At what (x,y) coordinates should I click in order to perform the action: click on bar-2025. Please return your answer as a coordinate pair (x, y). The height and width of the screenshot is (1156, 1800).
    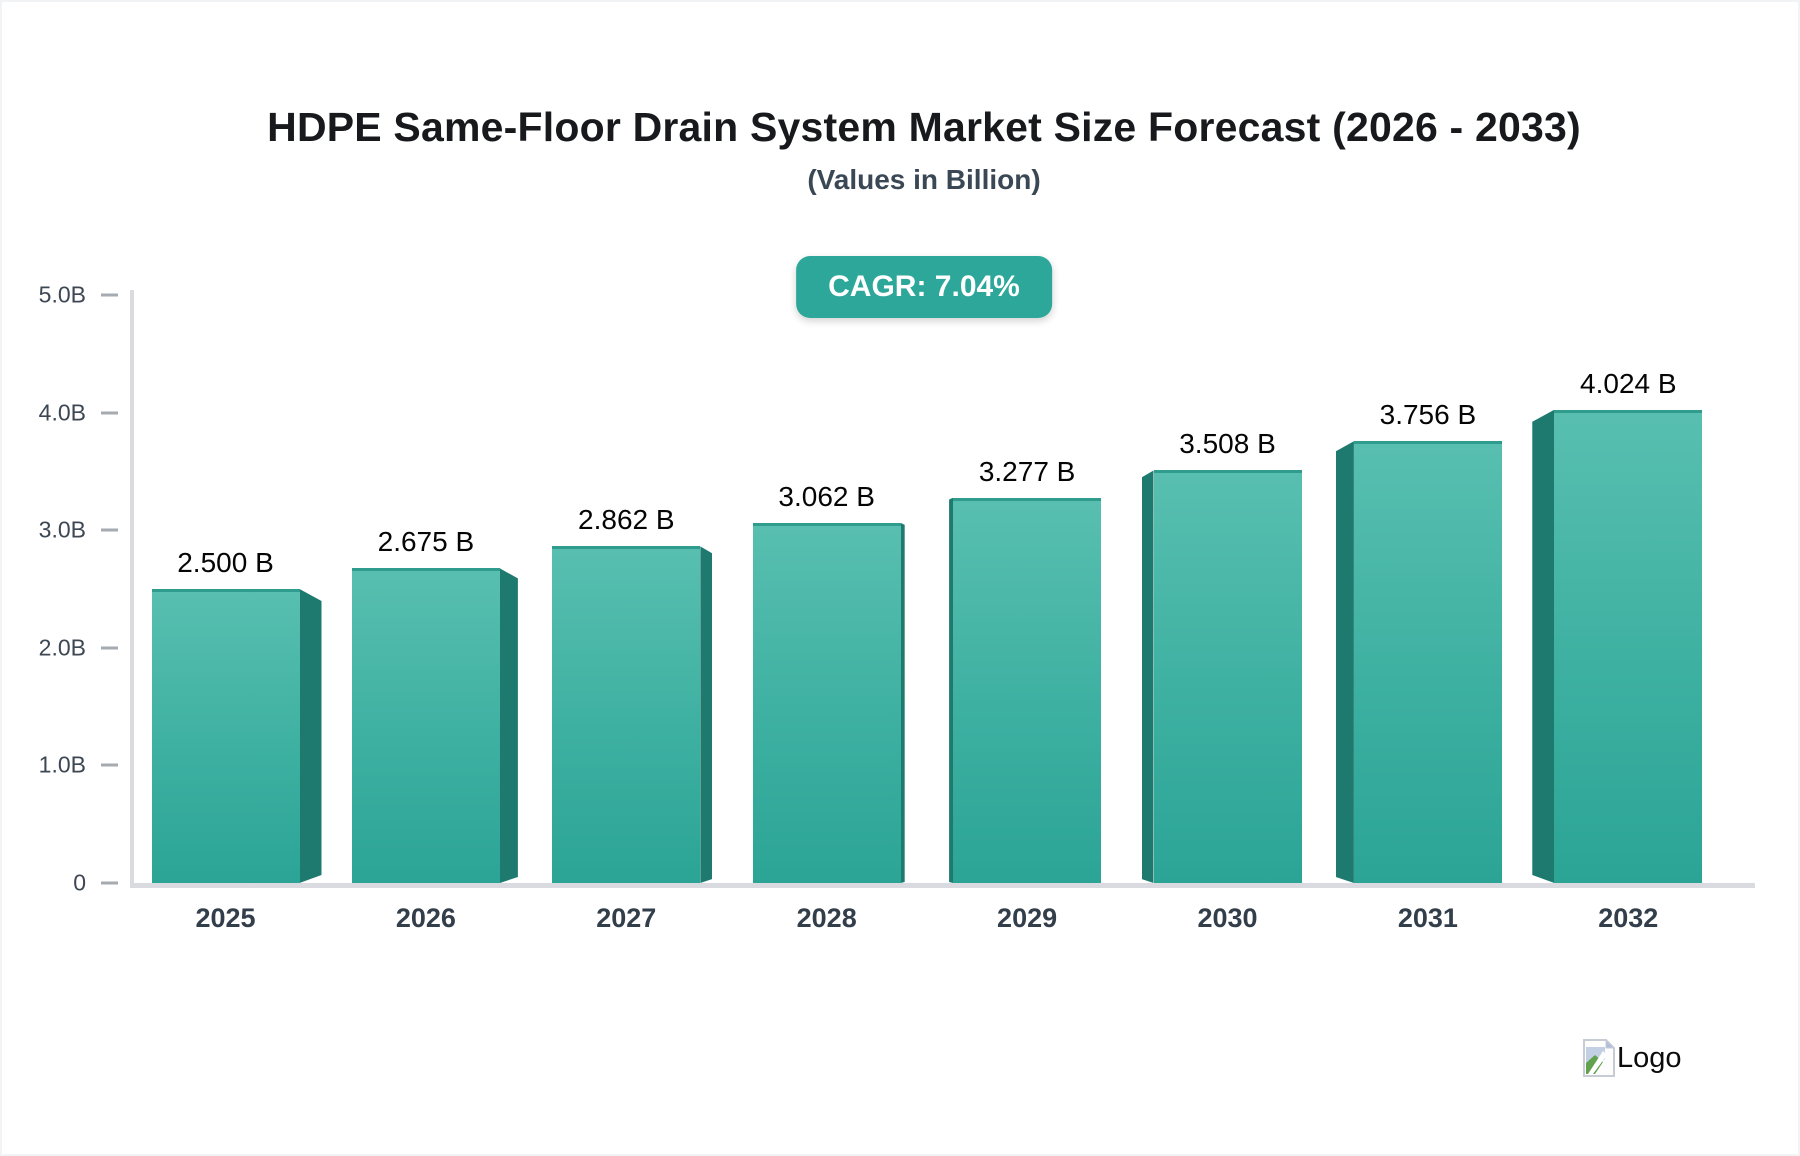
    Looking at the image, I should click on (225, 736).